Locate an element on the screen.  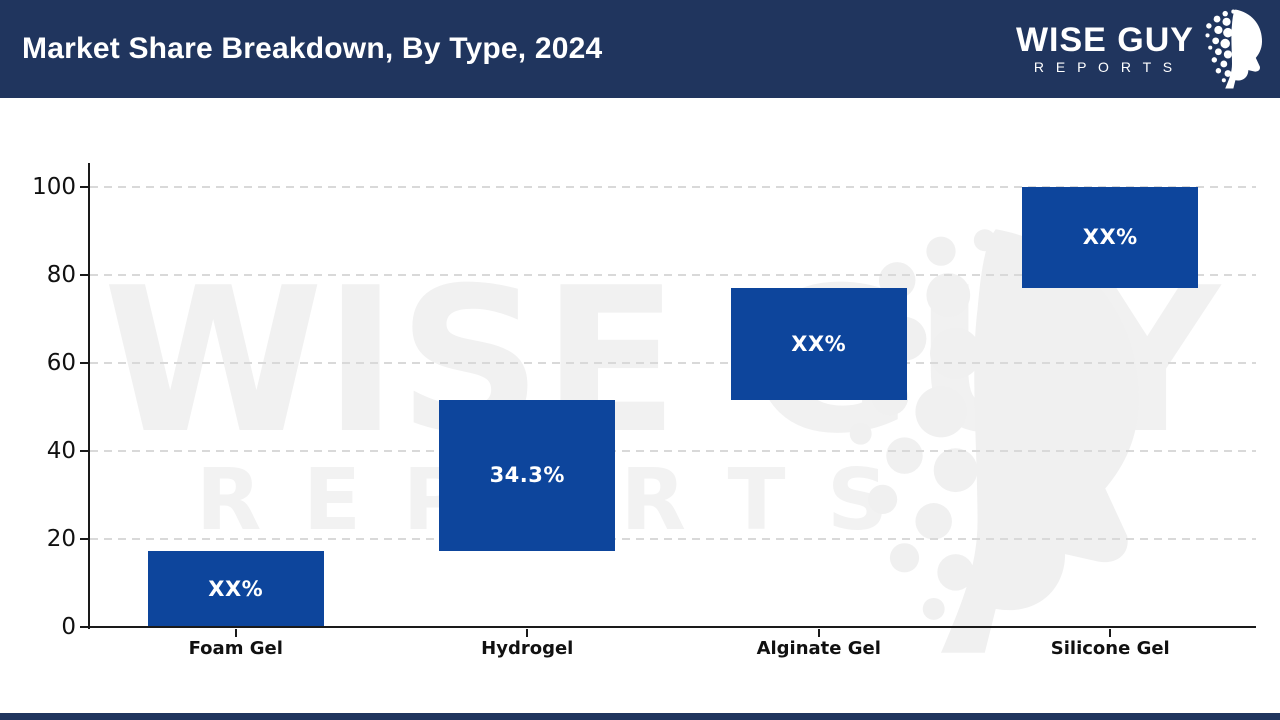
bar-hydrogel: 34.3% is located at coordinates (527, 475).